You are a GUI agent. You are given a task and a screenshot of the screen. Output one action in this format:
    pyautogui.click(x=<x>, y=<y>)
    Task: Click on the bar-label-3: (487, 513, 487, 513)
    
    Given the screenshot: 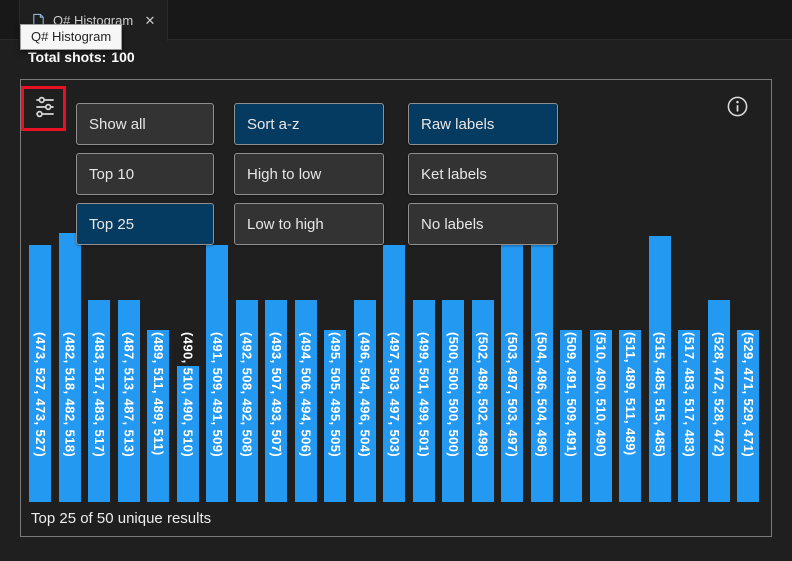 What is the action you would take?
    pyautogui.click(x=129, y=395)
    